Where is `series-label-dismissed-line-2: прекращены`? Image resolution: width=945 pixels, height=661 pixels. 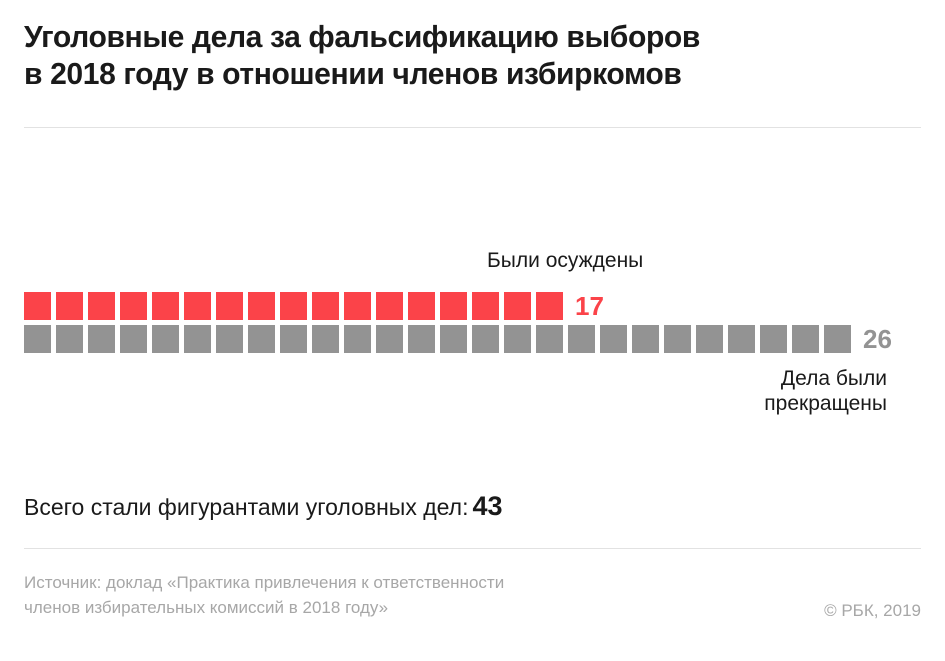
series-label-dismissed-line-2: прекращены is located at coordinates (825, 403).